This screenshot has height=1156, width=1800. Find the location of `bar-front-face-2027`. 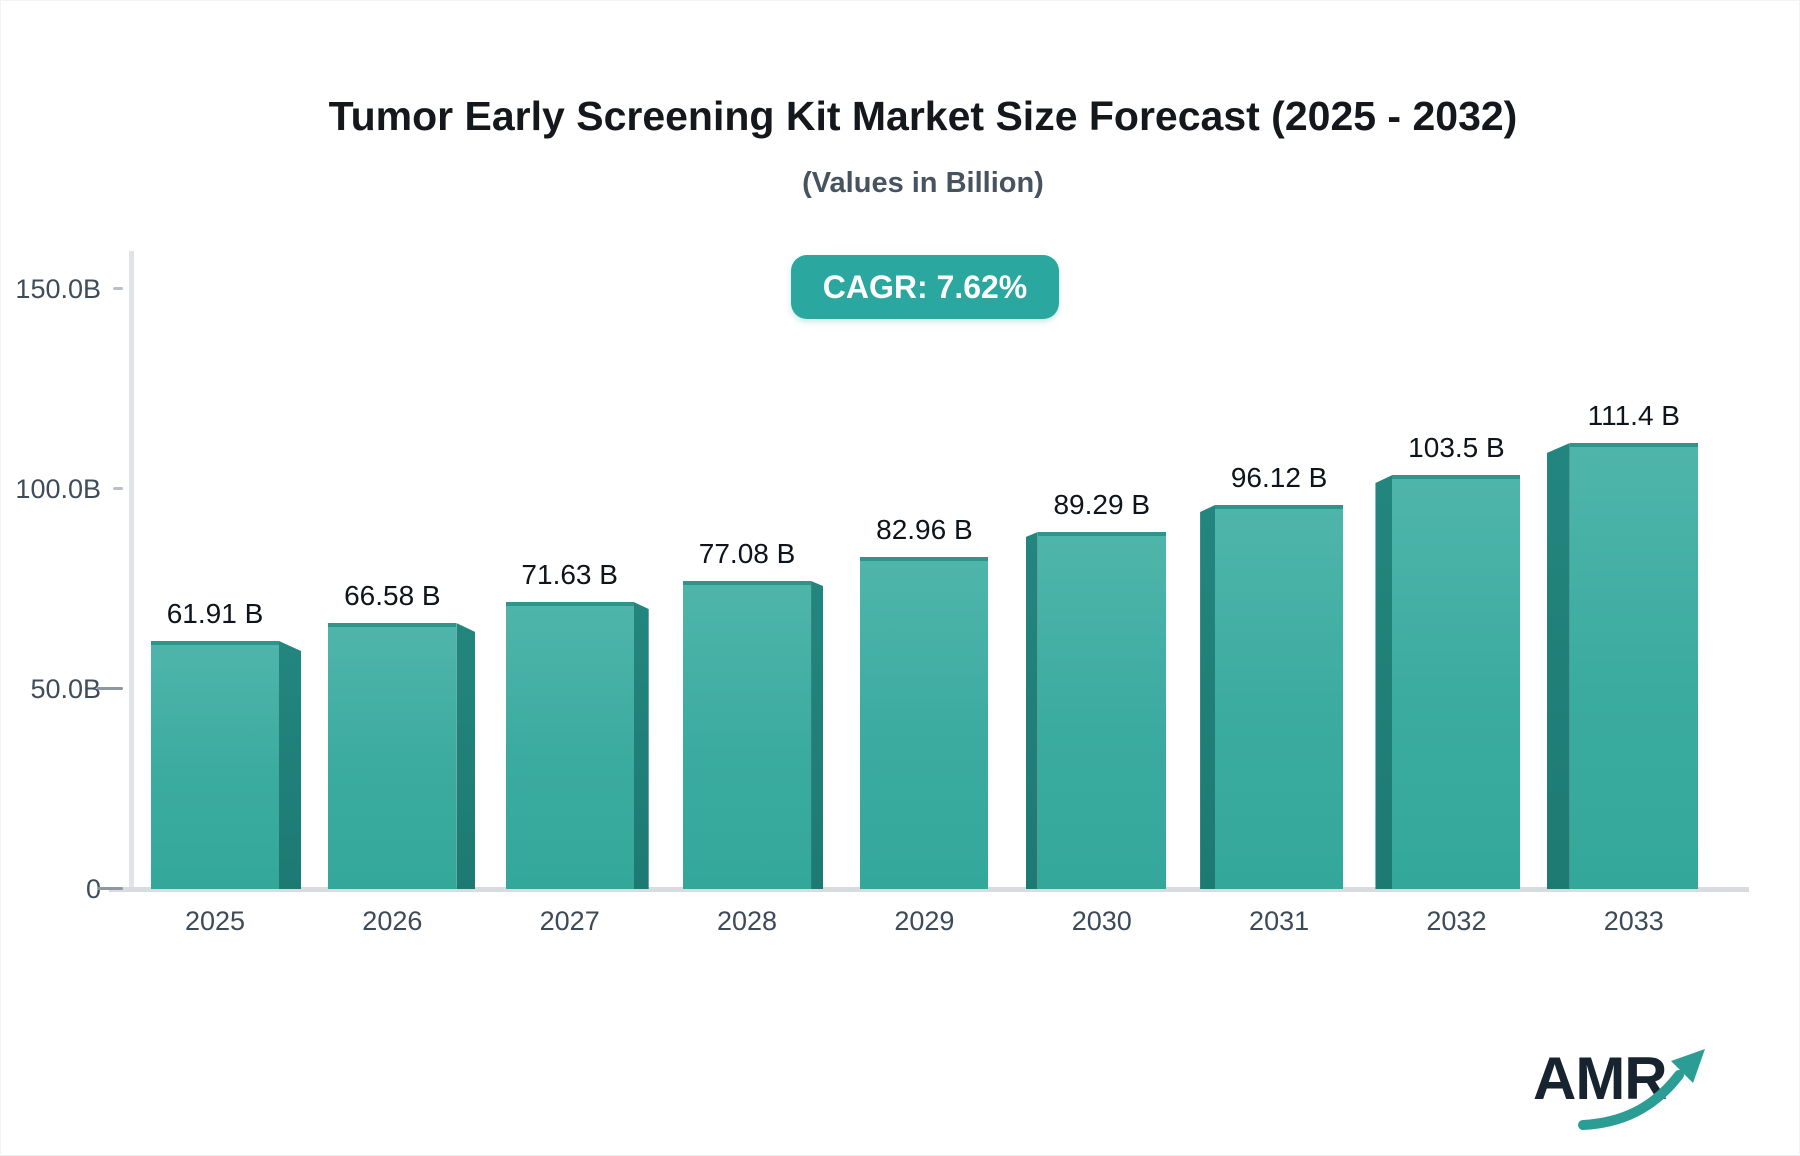

bar-front-face-2027 is located at coordinates (569, 745).